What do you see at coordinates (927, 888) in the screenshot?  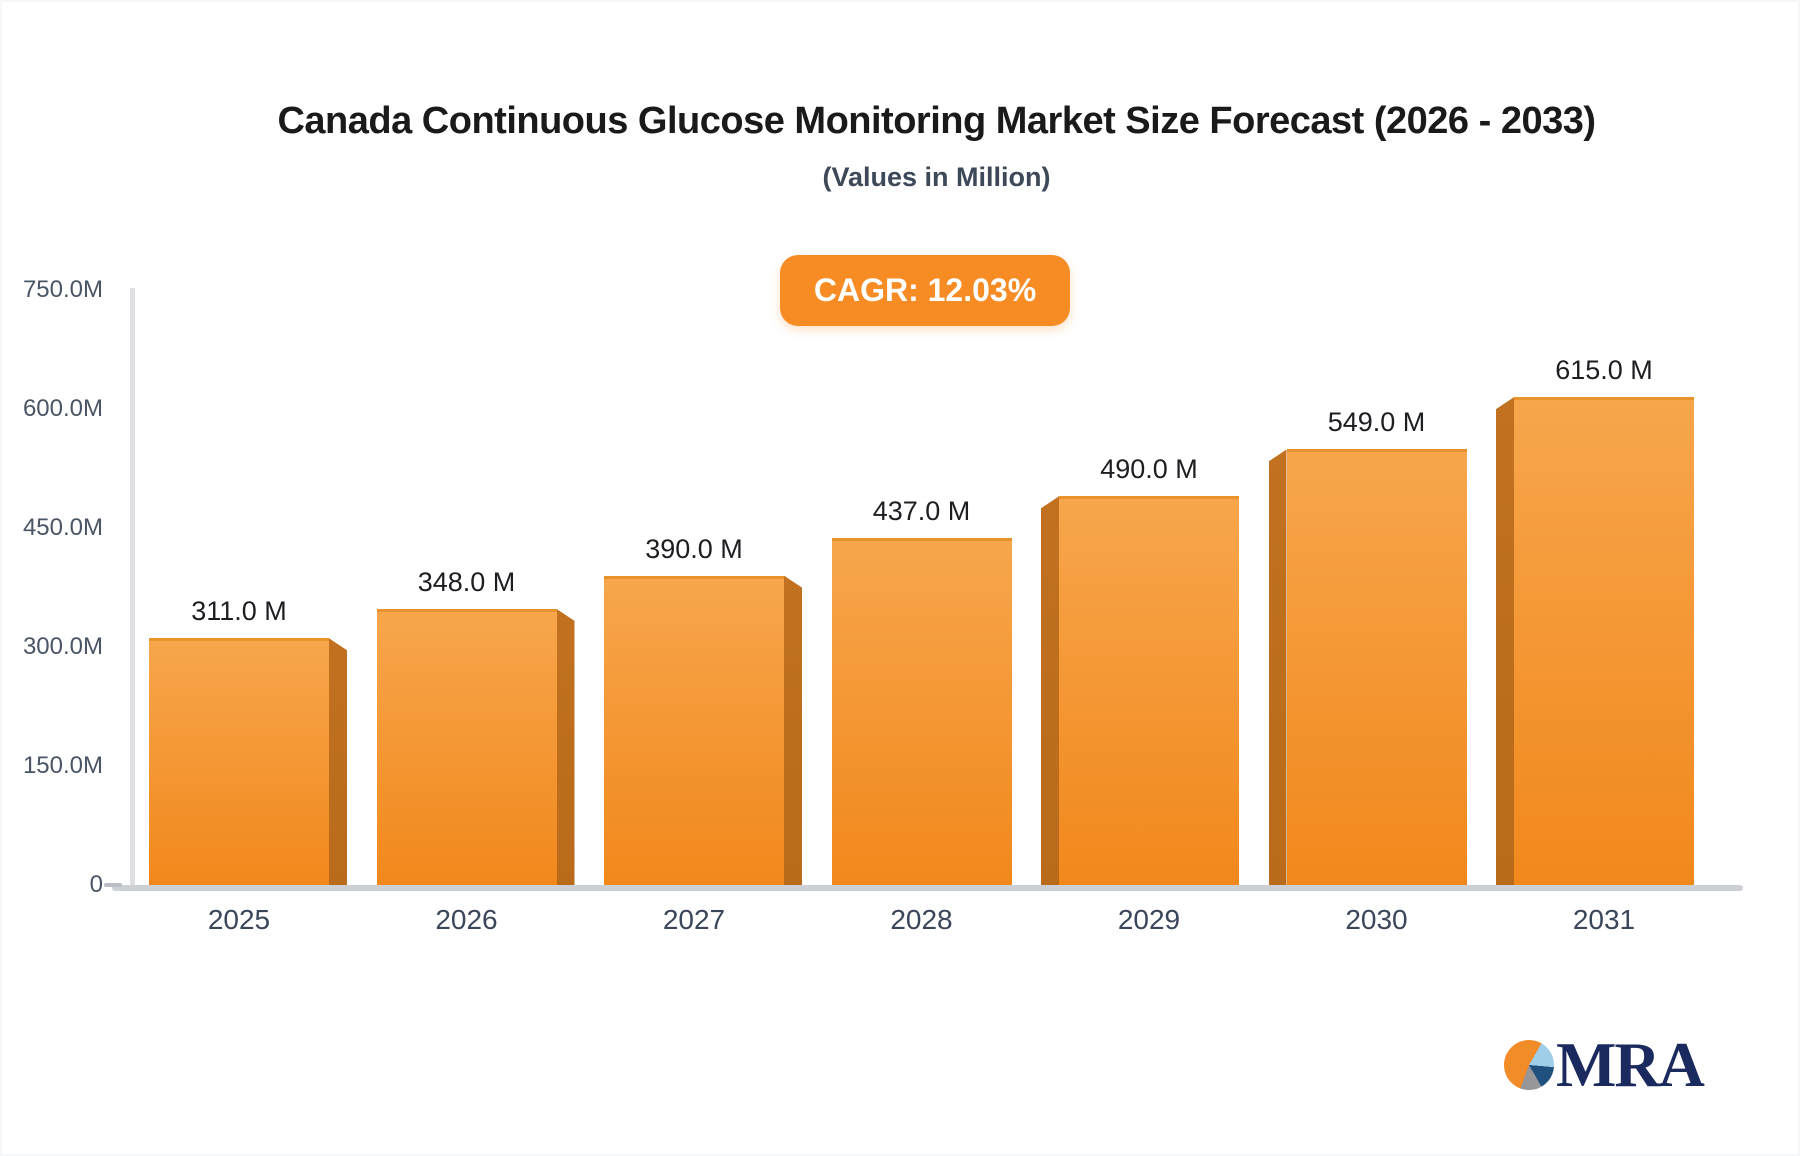 I see `x-axis-baseline` at bounding box center [927, 888].